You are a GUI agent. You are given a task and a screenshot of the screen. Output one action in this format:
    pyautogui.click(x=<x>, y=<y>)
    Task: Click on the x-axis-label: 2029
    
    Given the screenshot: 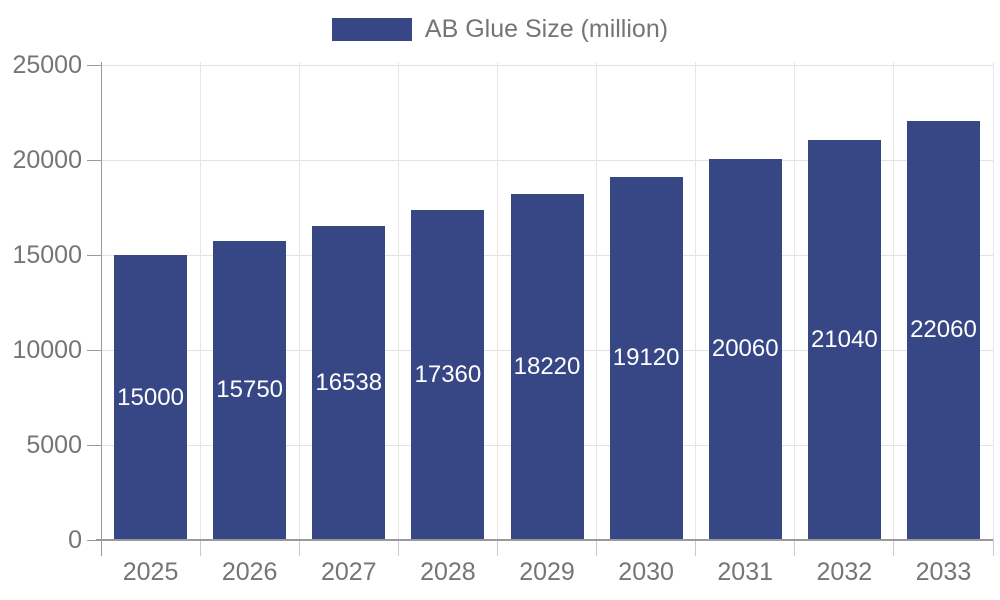 What is the action you would take?
    pyautogui.click(x=547, y=572)
    